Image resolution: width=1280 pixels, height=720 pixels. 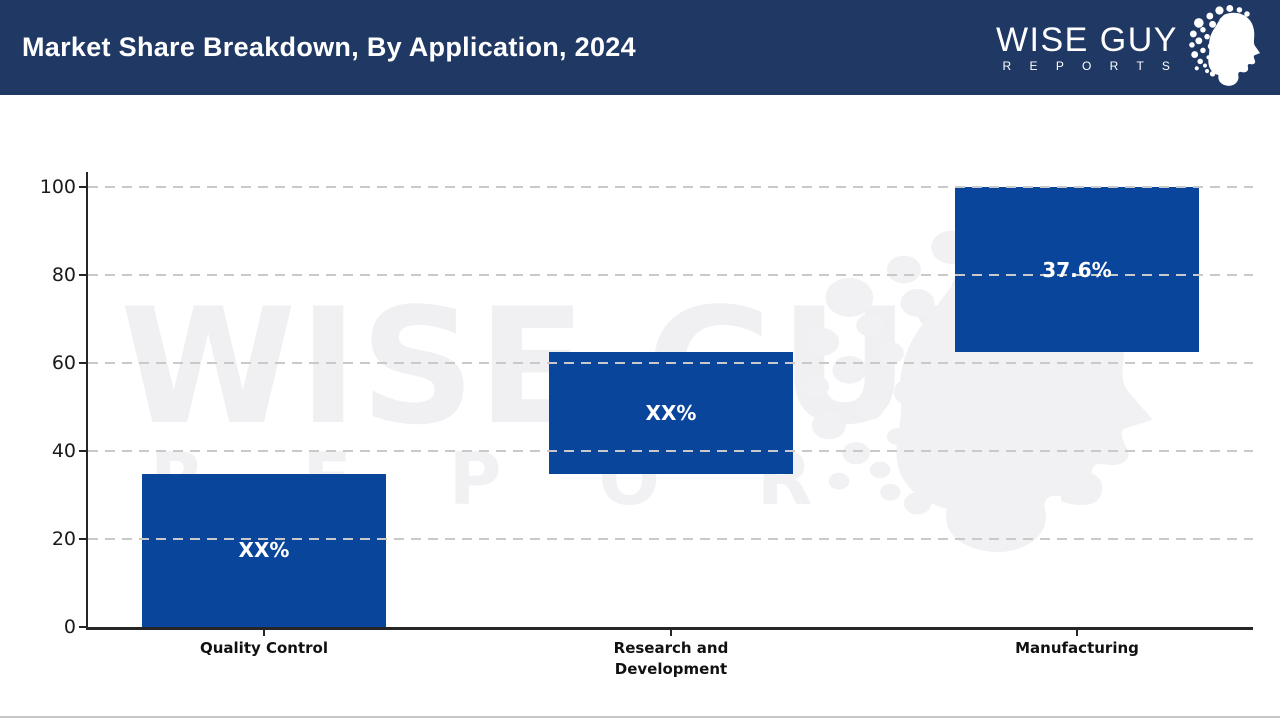 I want to click on logo-subtitle: R E P O R T S, so click(x=1090, y=66).